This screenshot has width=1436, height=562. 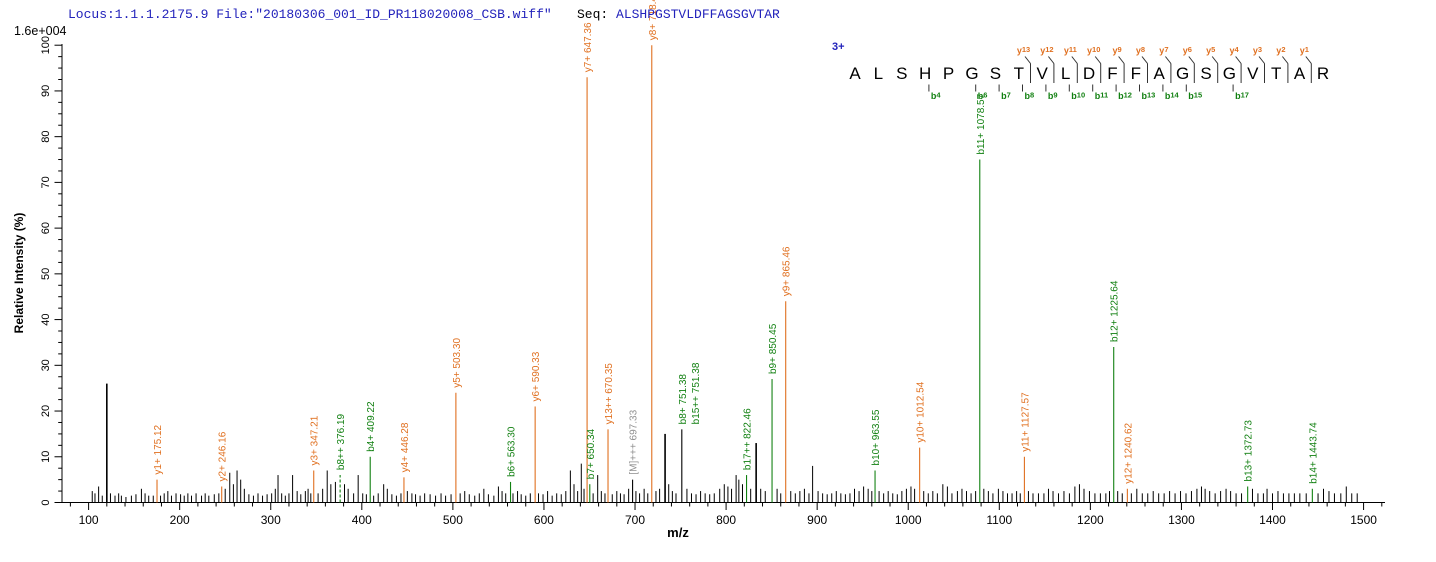 I want to click on fragment-ion-label: b6, so click(x=983, y=96).